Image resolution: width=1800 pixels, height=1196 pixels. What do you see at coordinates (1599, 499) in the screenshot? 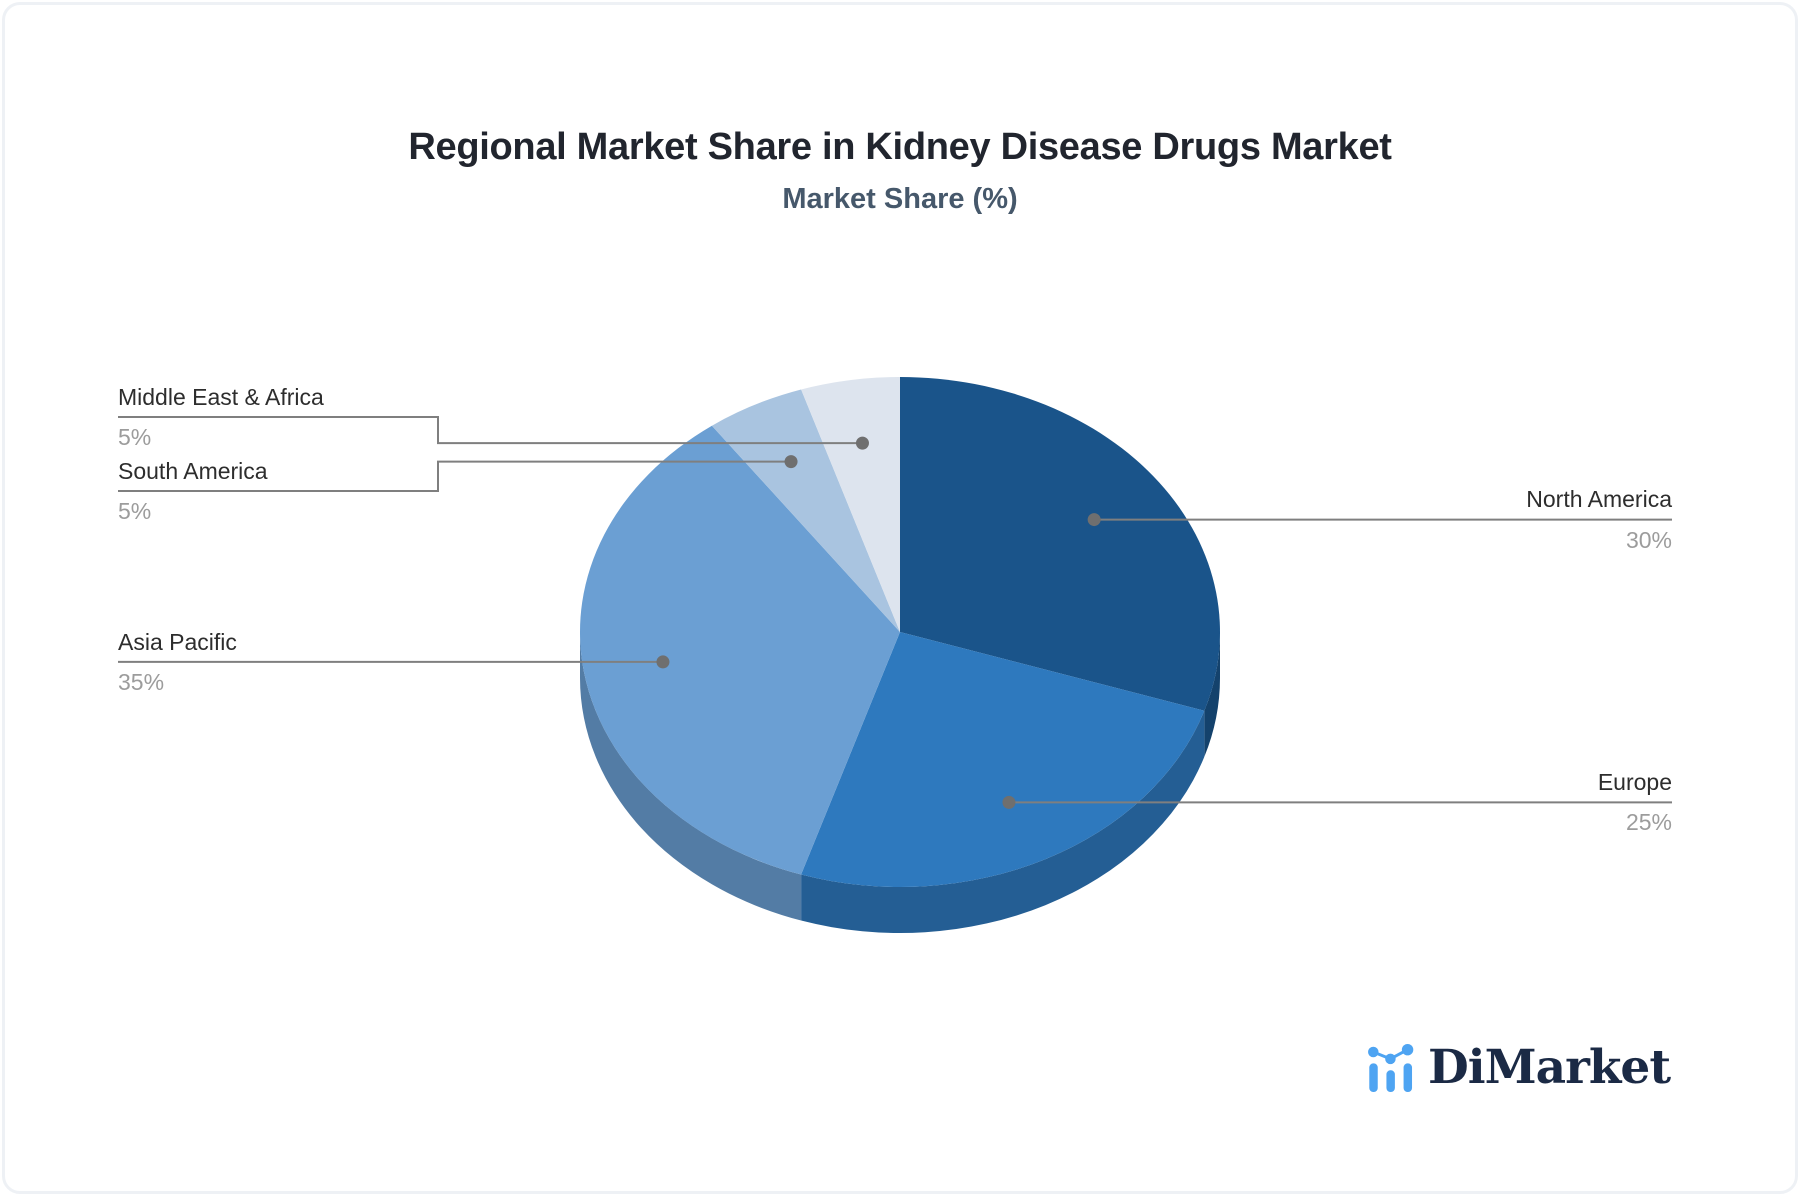
I see `slice-label-north-america: North America` at bounding box center [1599, 499].